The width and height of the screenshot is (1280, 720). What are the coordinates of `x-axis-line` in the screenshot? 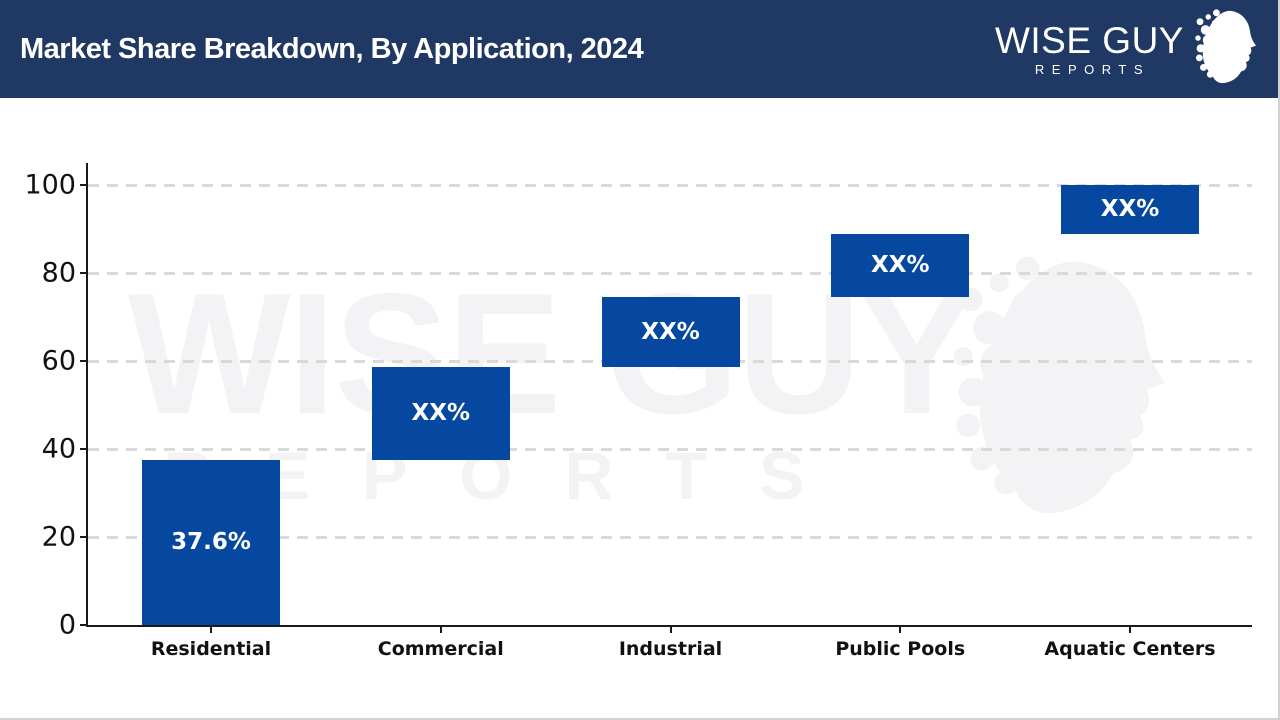 It's located at (669, 626).